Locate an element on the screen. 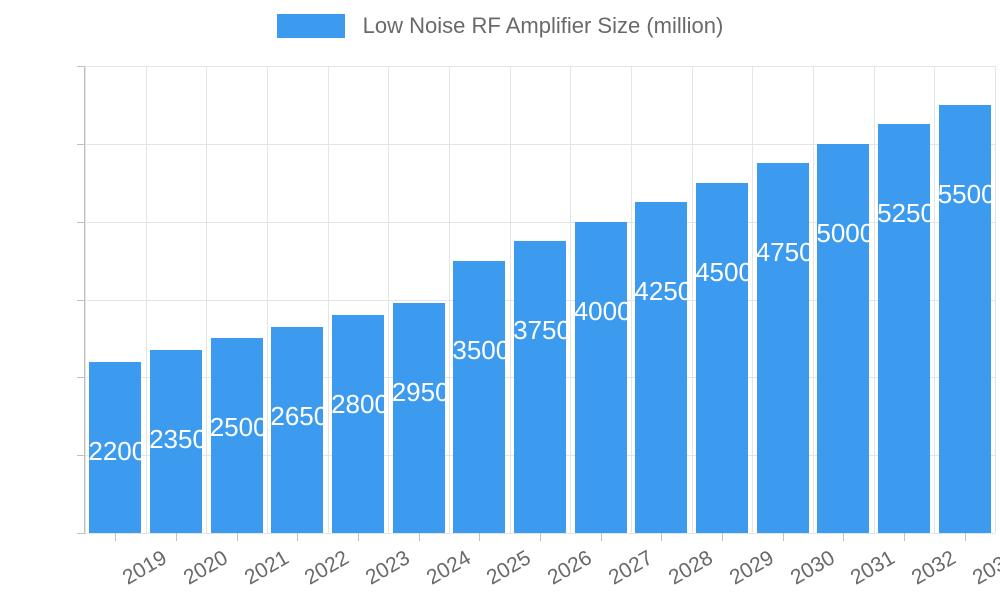 This screenshot has height=600, width=1000. x-axis-tick-label: 2025 is located at coordinates (509, 568).